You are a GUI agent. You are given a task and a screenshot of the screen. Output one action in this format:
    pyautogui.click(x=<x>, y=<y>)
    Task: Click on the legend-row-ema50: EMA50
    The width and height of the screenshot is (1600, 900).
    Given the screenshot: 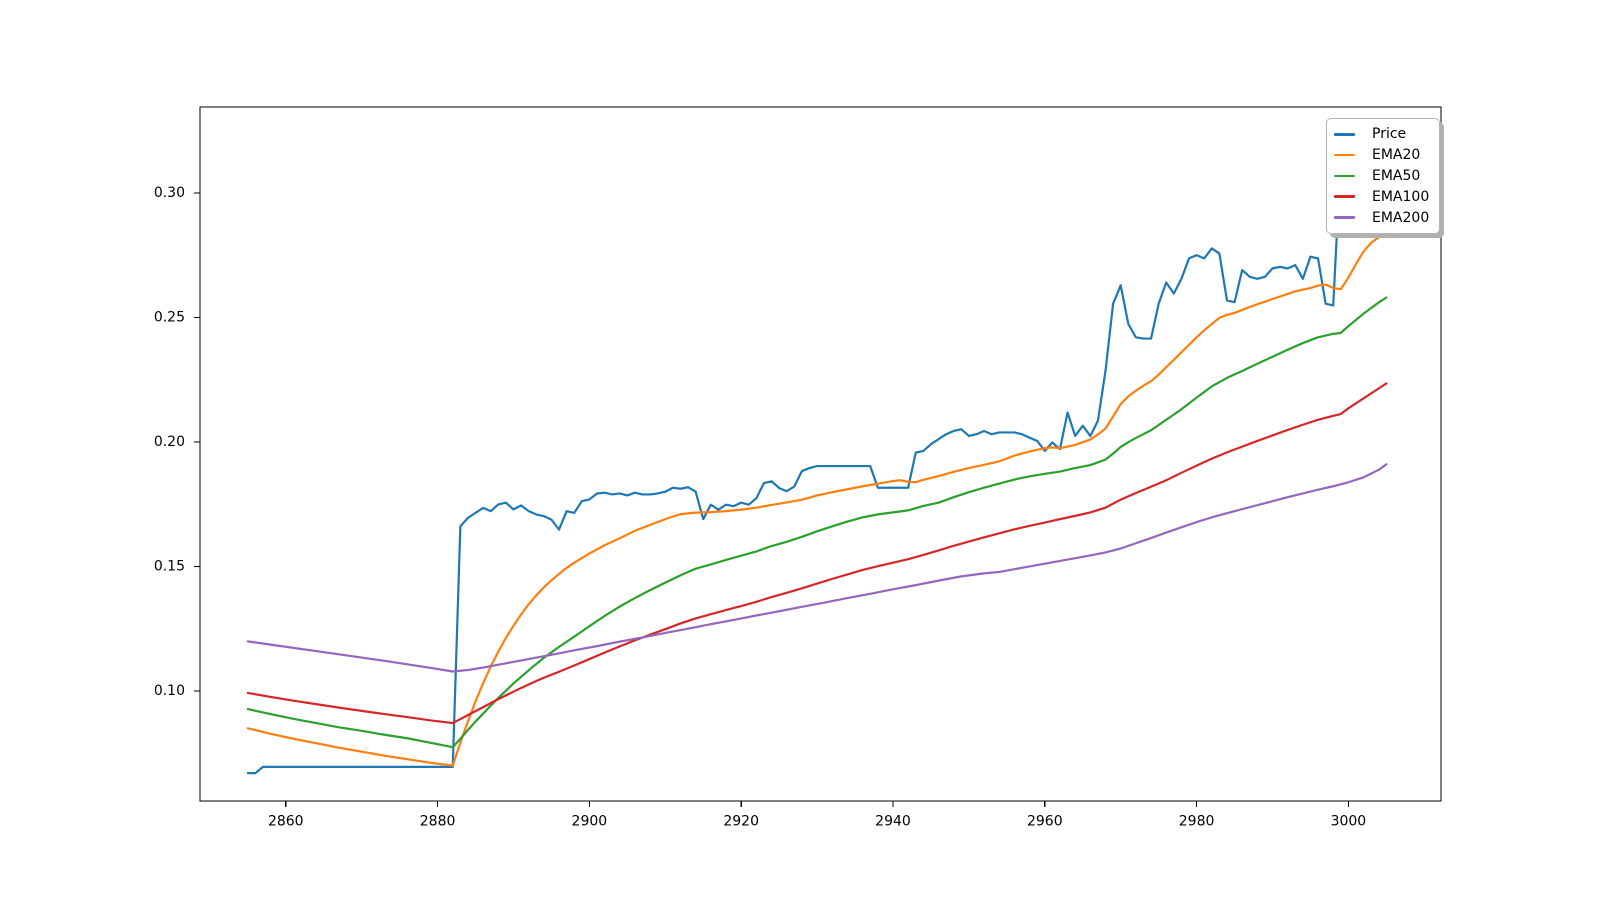 What is the action you would take?
    pyautogui.click(x=1381, y=176)
    